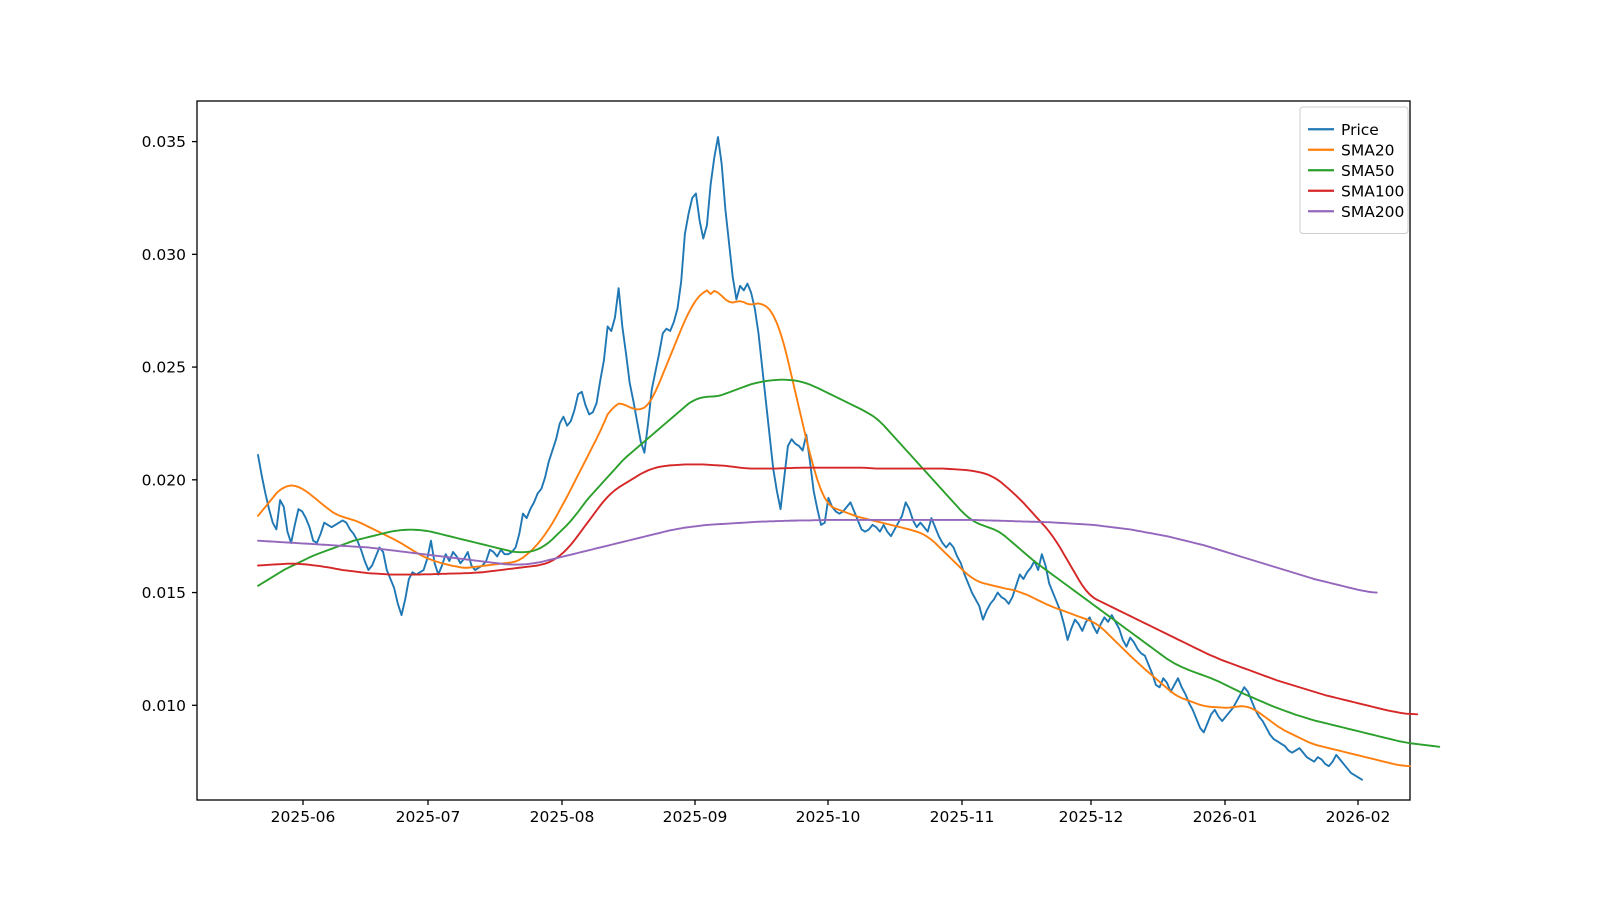 The height and width of the screenshot is (900, 1600). What do you see at coordinates (962, 817) in the screenshot?
I see `x-tick-label: 2025-11` at bounding box center [962, 817].